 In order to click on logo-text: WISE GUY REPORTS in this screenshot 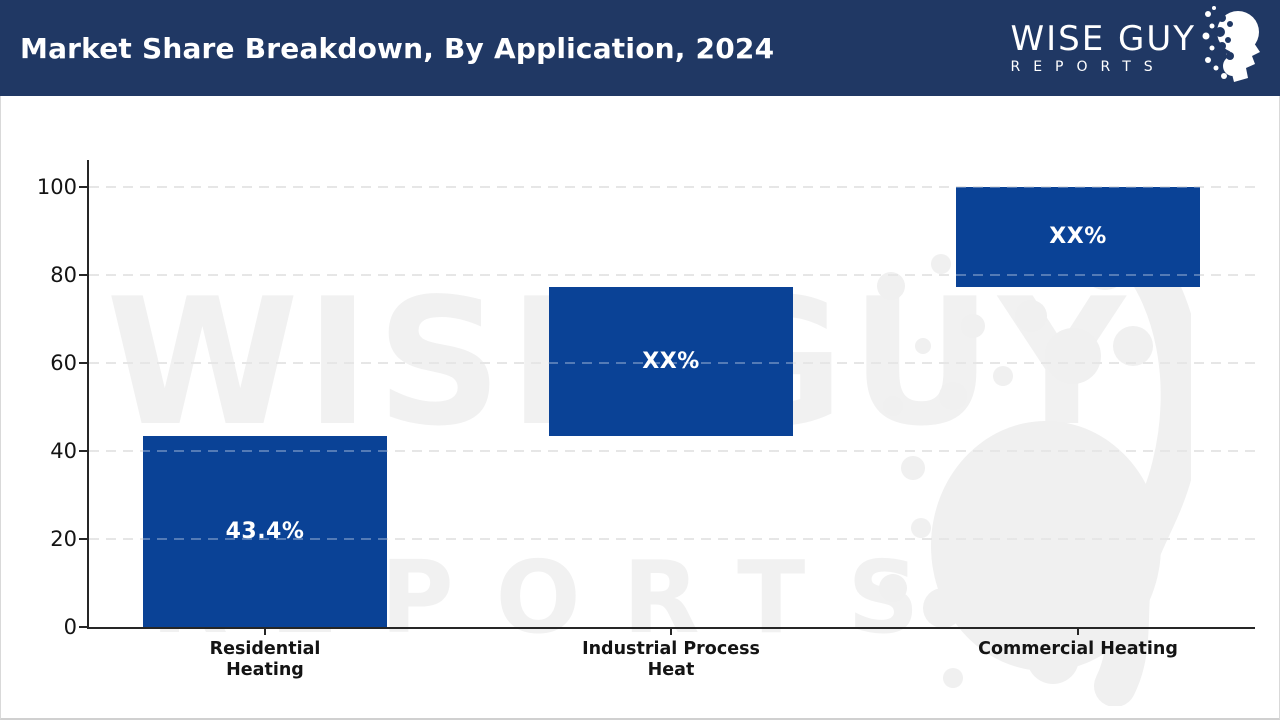, I will do `click(1103, 48)`.